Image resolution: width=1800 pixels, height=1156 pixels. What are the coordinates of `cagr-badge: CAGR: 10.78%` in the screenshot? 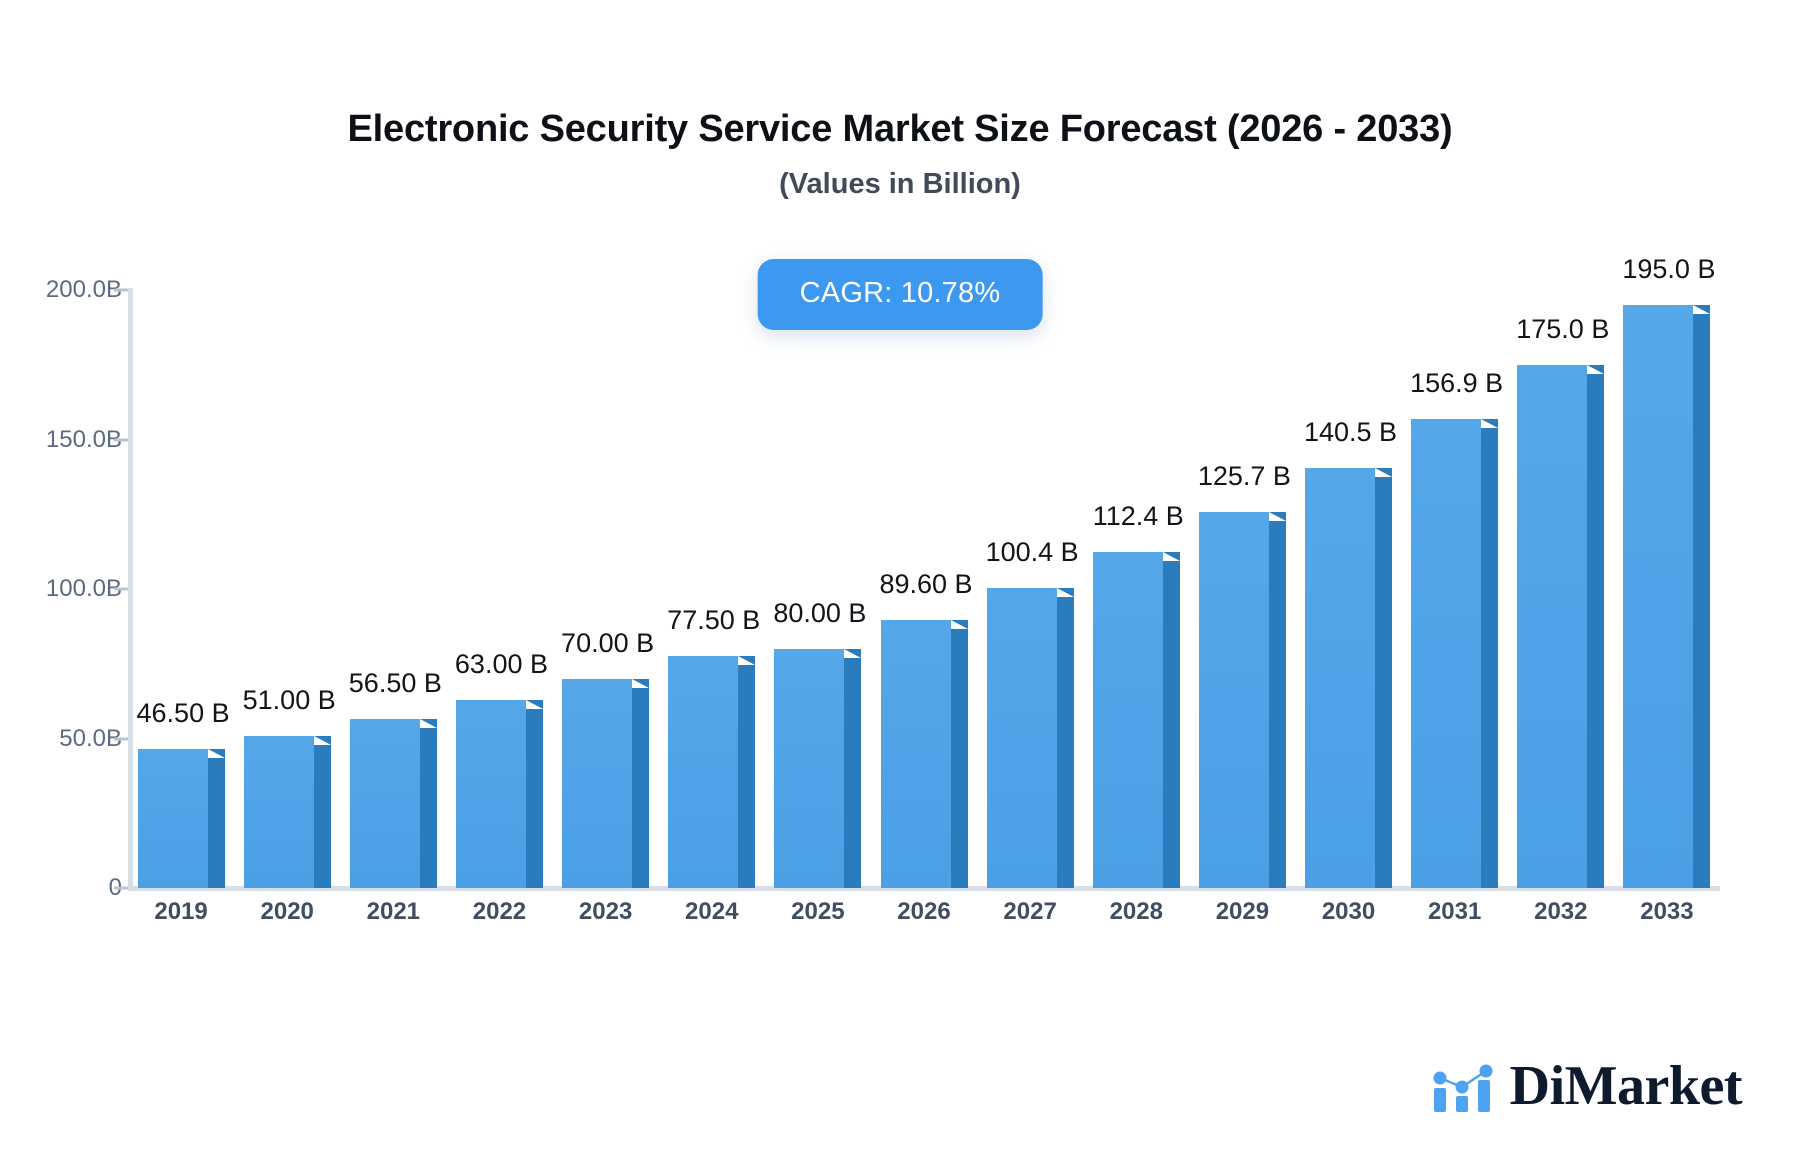 It's located at (900, 294).